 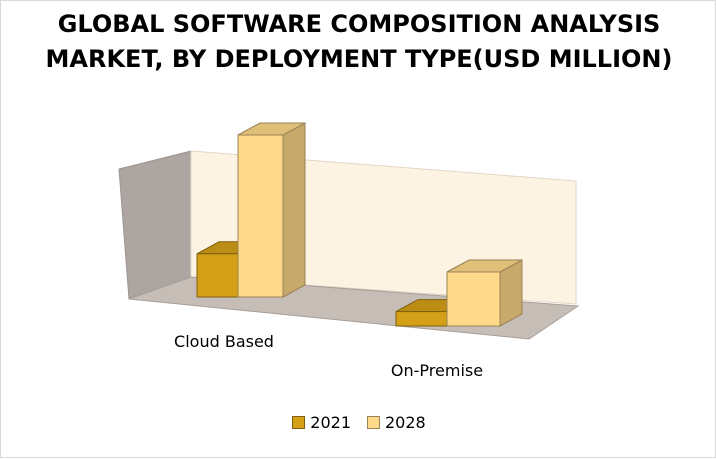 I want to click on legend-swatch-2028, so click(x=373, y=422).